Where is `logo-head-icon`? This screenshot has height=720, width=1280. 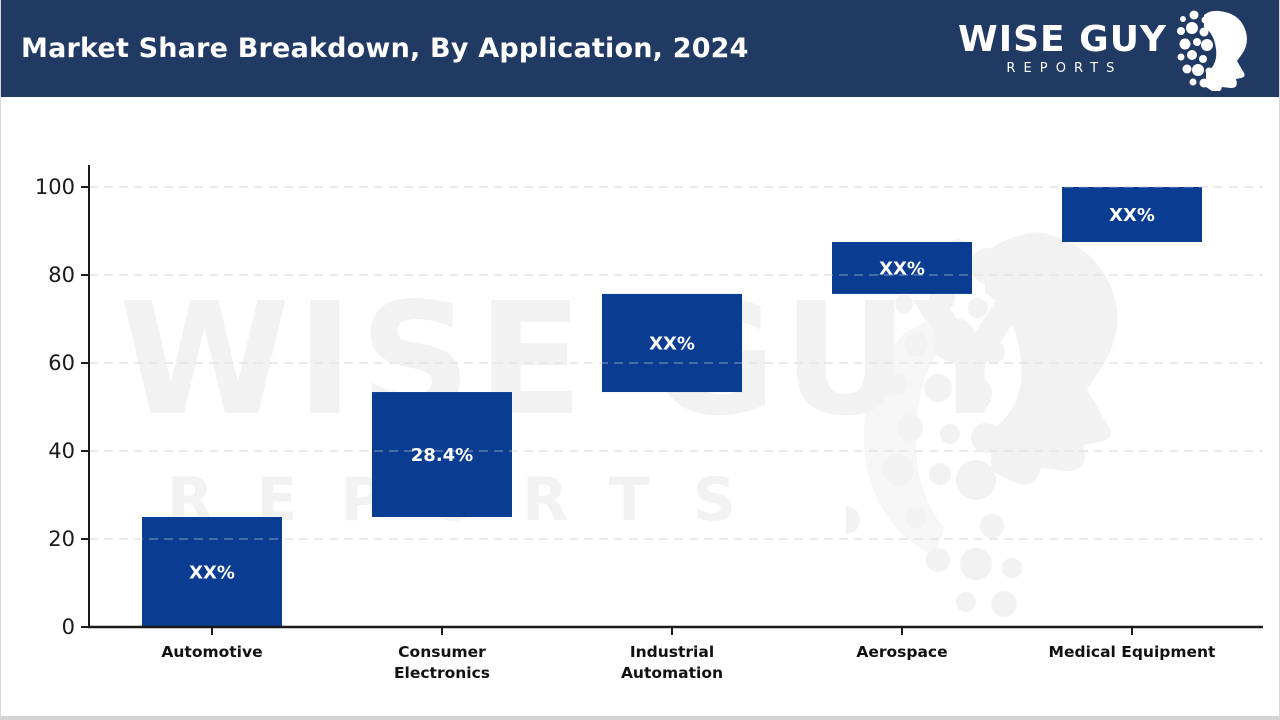
logo-head-icon is located at coordinates (1212, 50).